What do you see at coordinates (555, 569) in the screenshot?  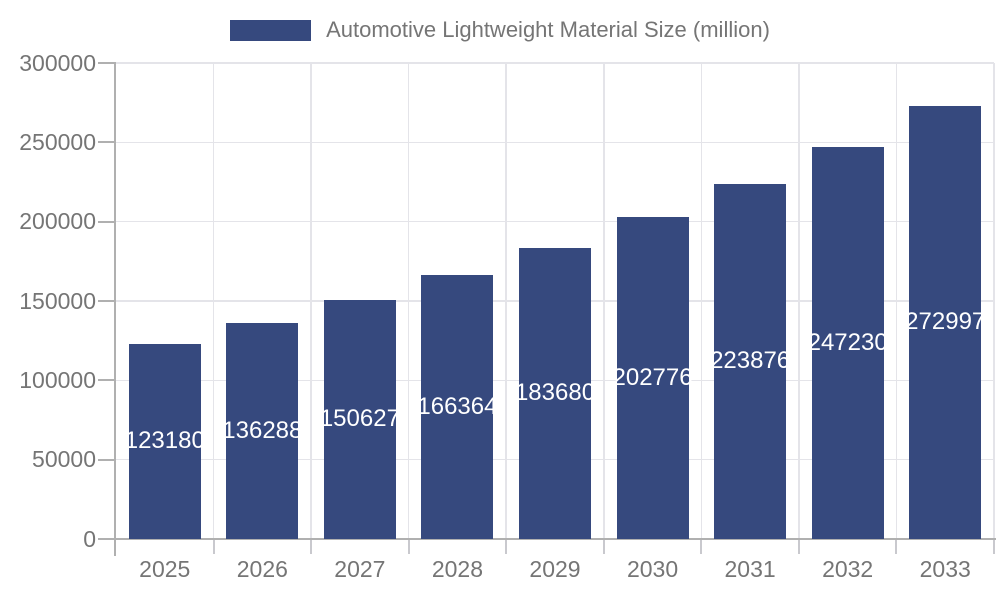 I see `x-tick-label: 2029` at bounding box center [555, 569].